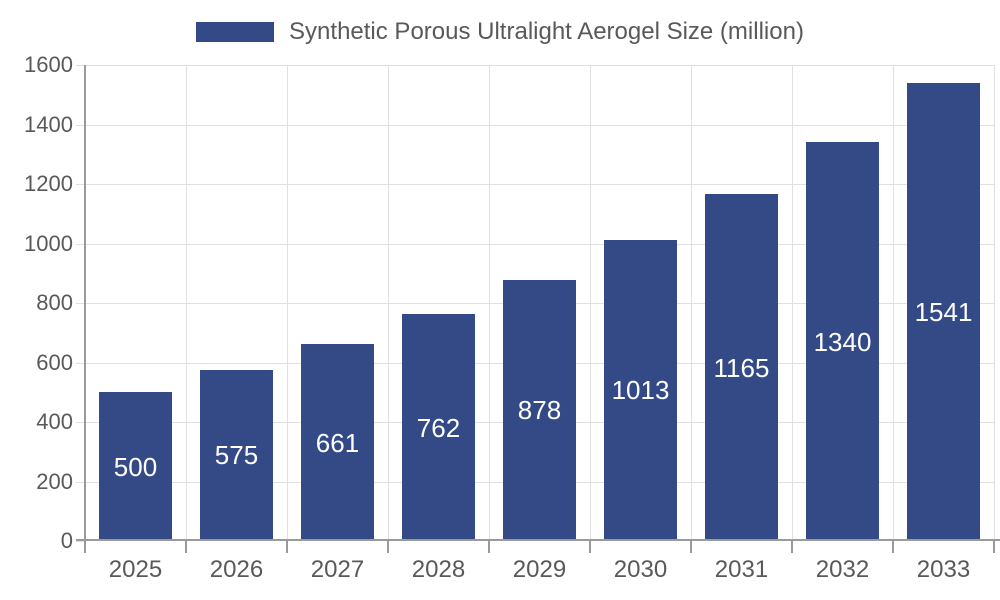  I want to click on y-axis-line, so click(85, 309).